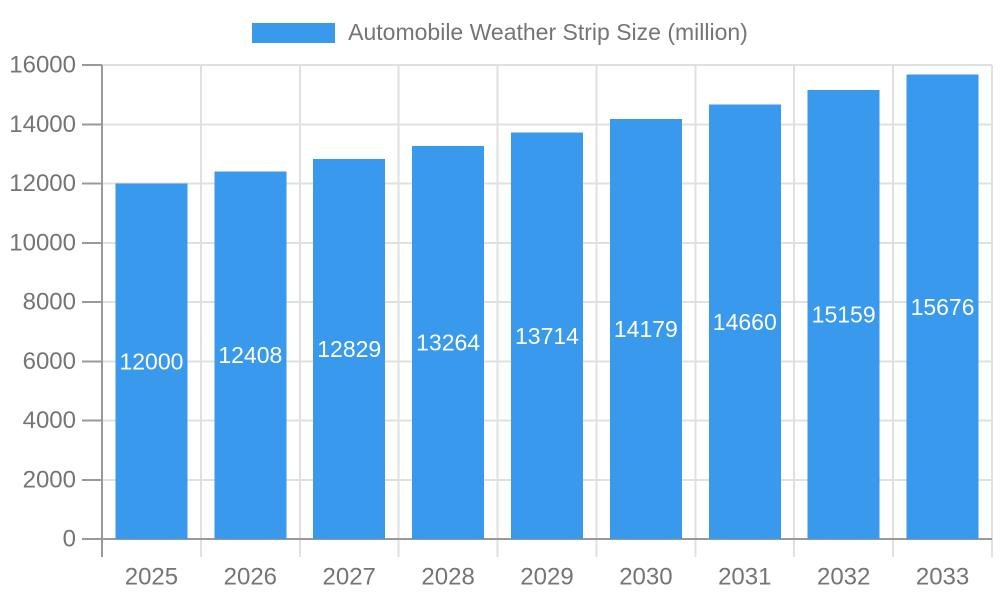 This screenshot has height=600, width=1000. Describe the element at coordinates (49, 420) in the screenshot. I see `y-axis-label: 4000` at that location.